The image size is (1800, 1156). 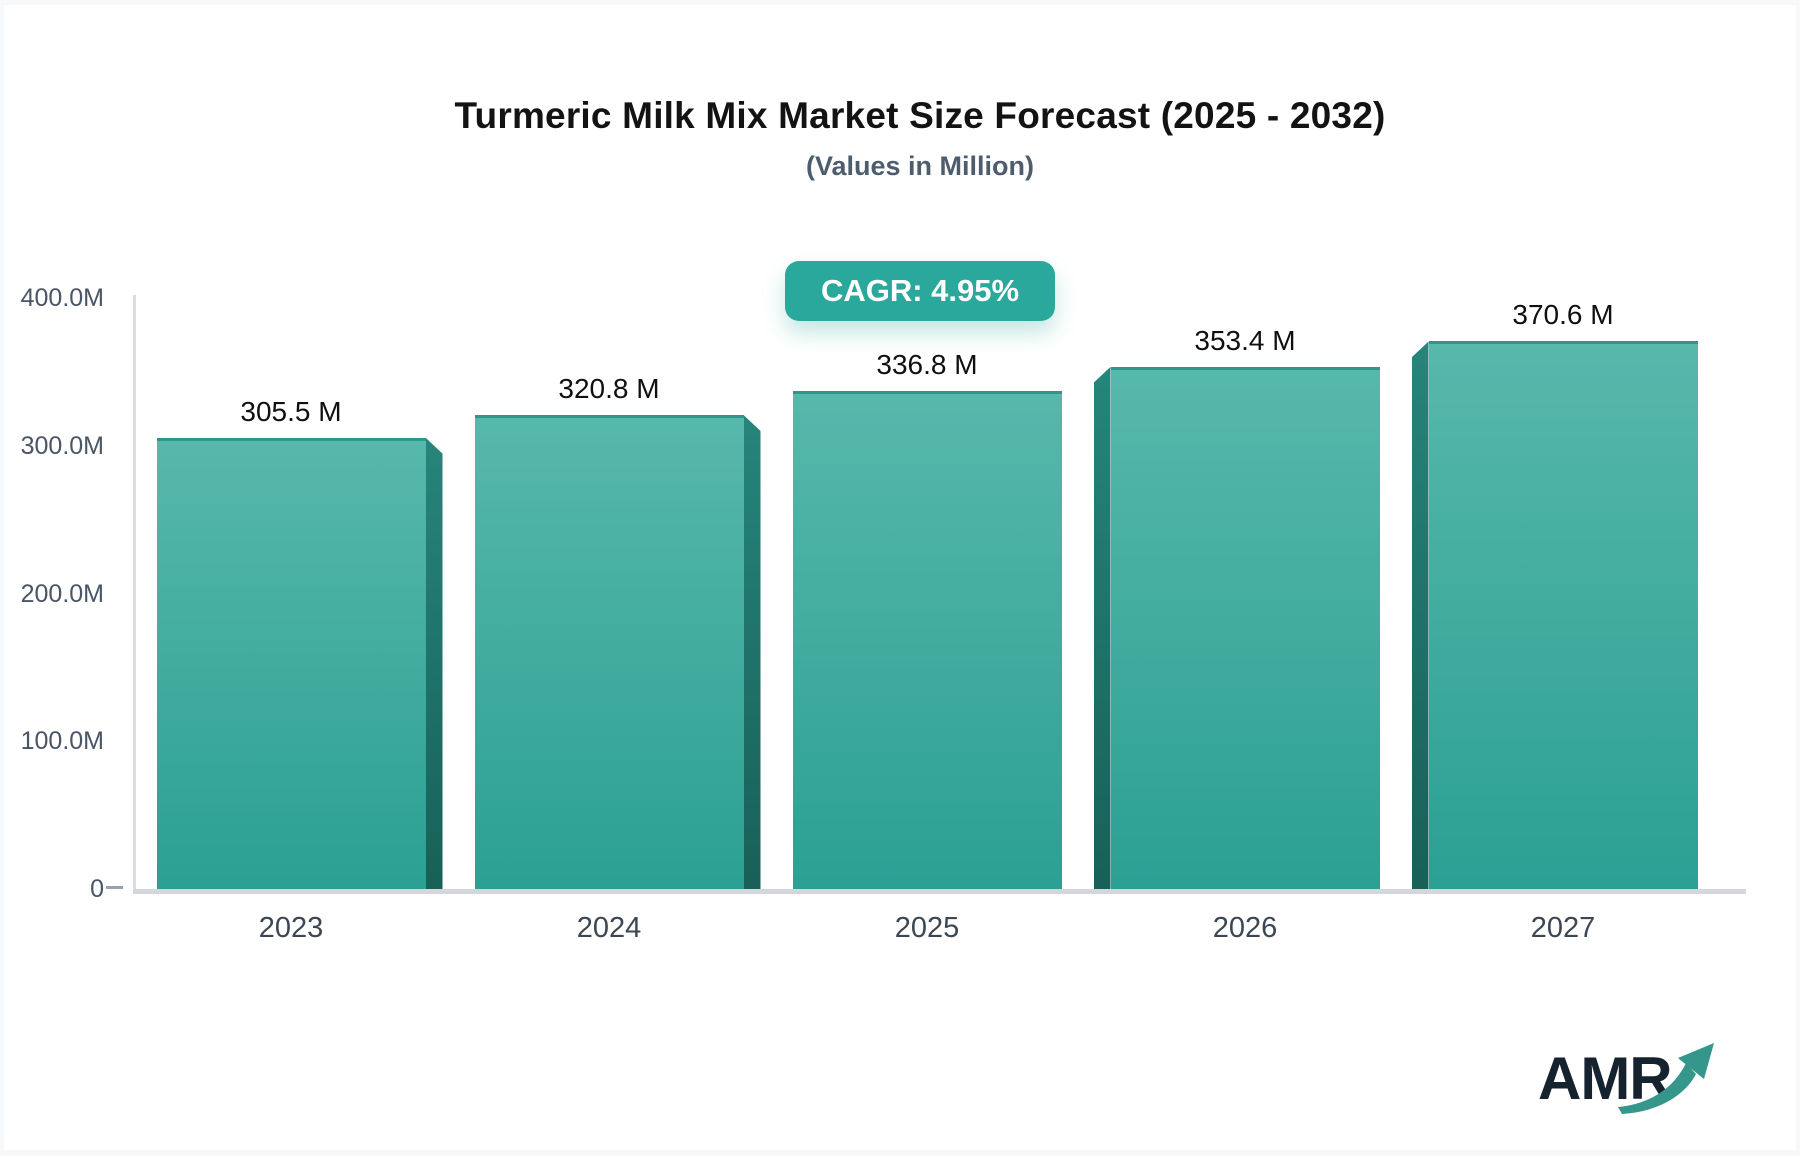 I want to click on x-axis-label-2025: 2025, so click(x=927, y=928).